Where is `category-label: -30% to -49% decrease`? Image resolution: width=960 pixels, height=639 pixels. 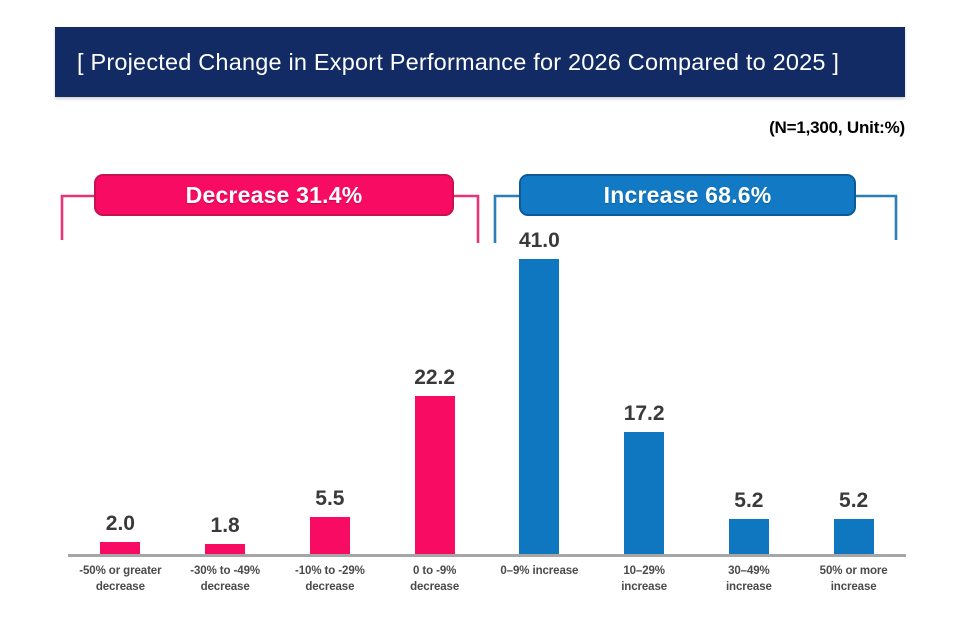 category-label: -30% to -49% decrease is located at coordinates (225, 579).